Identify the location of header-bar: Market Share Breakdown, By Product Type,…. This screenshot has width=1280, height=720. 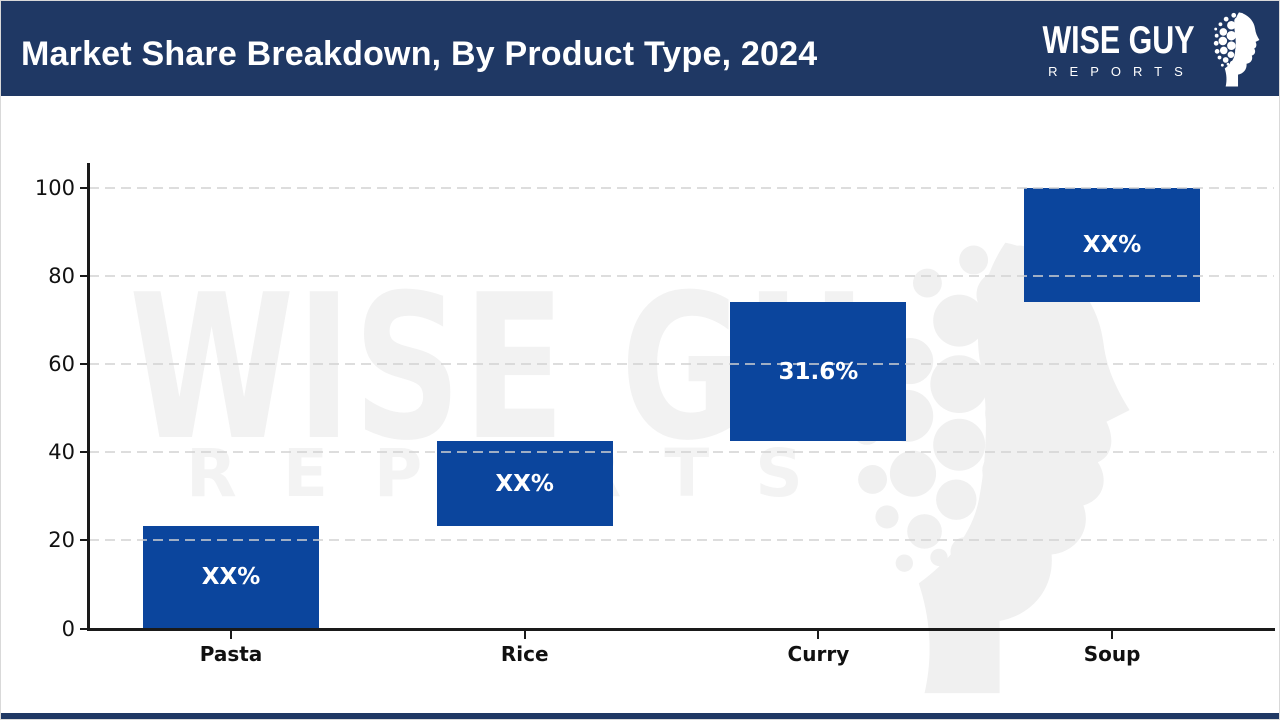
(640, 48).